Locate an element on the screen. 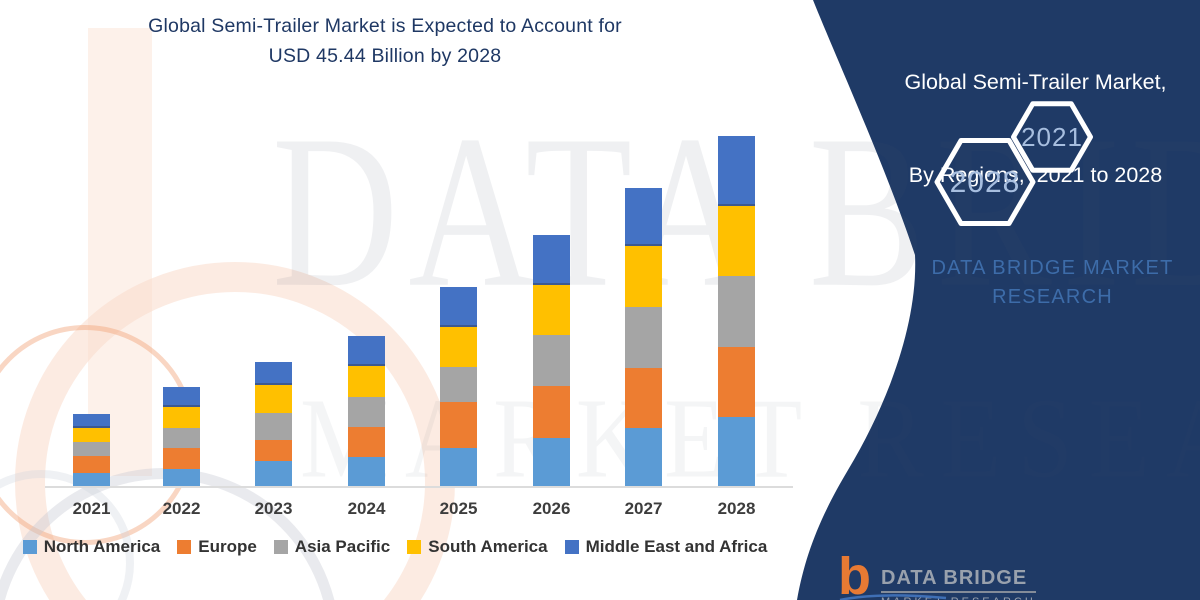 This screenshot has width=1200, height=600. hexagon-2021-icon is located at coordinates (1052, 137).